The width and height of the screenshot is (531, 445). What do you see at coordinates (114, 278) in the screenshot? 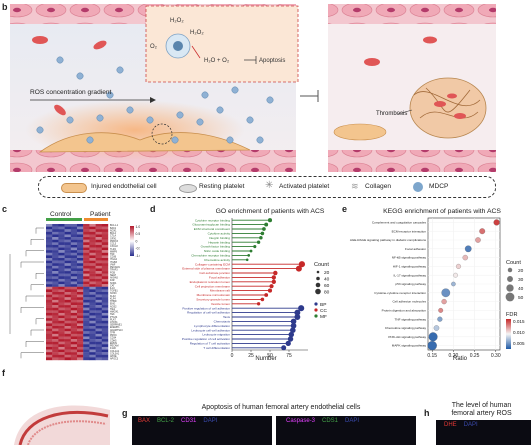
I see `gene-label: ANXA5` at bounding box center [114, 278].